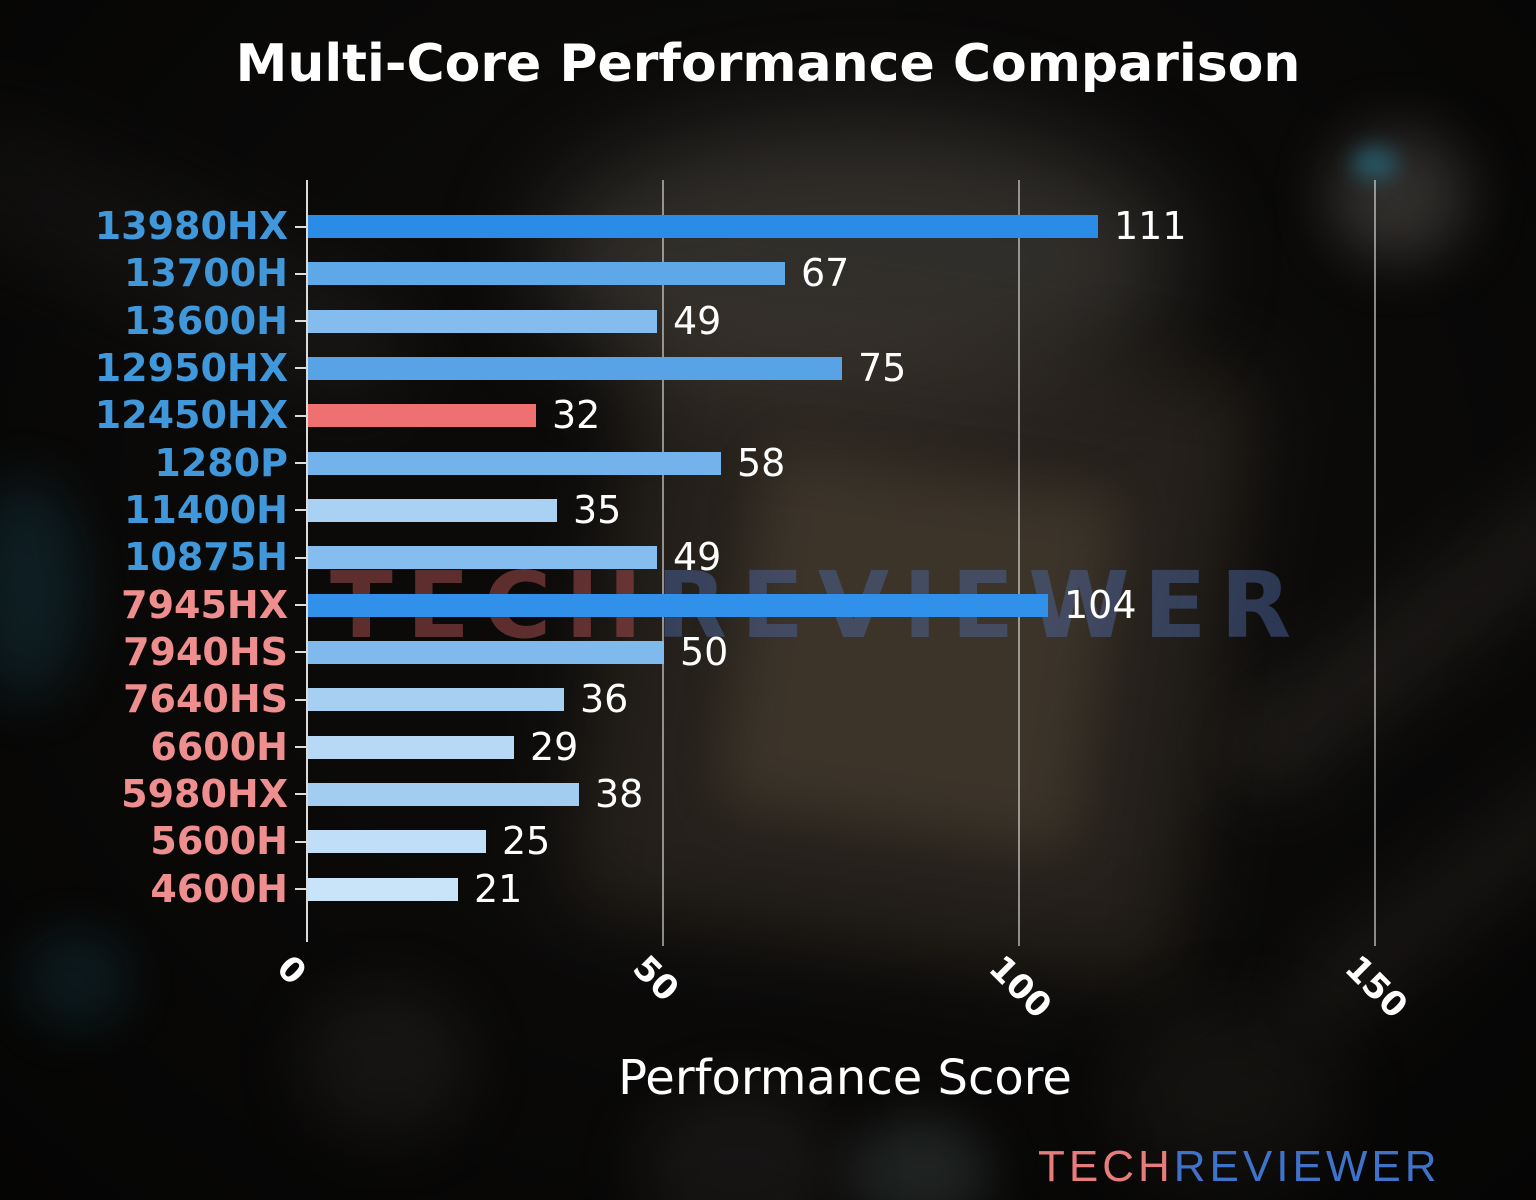  Describe the element at coordinates (554, 746) in the screenshot. I see `value-label: 29` at that location.